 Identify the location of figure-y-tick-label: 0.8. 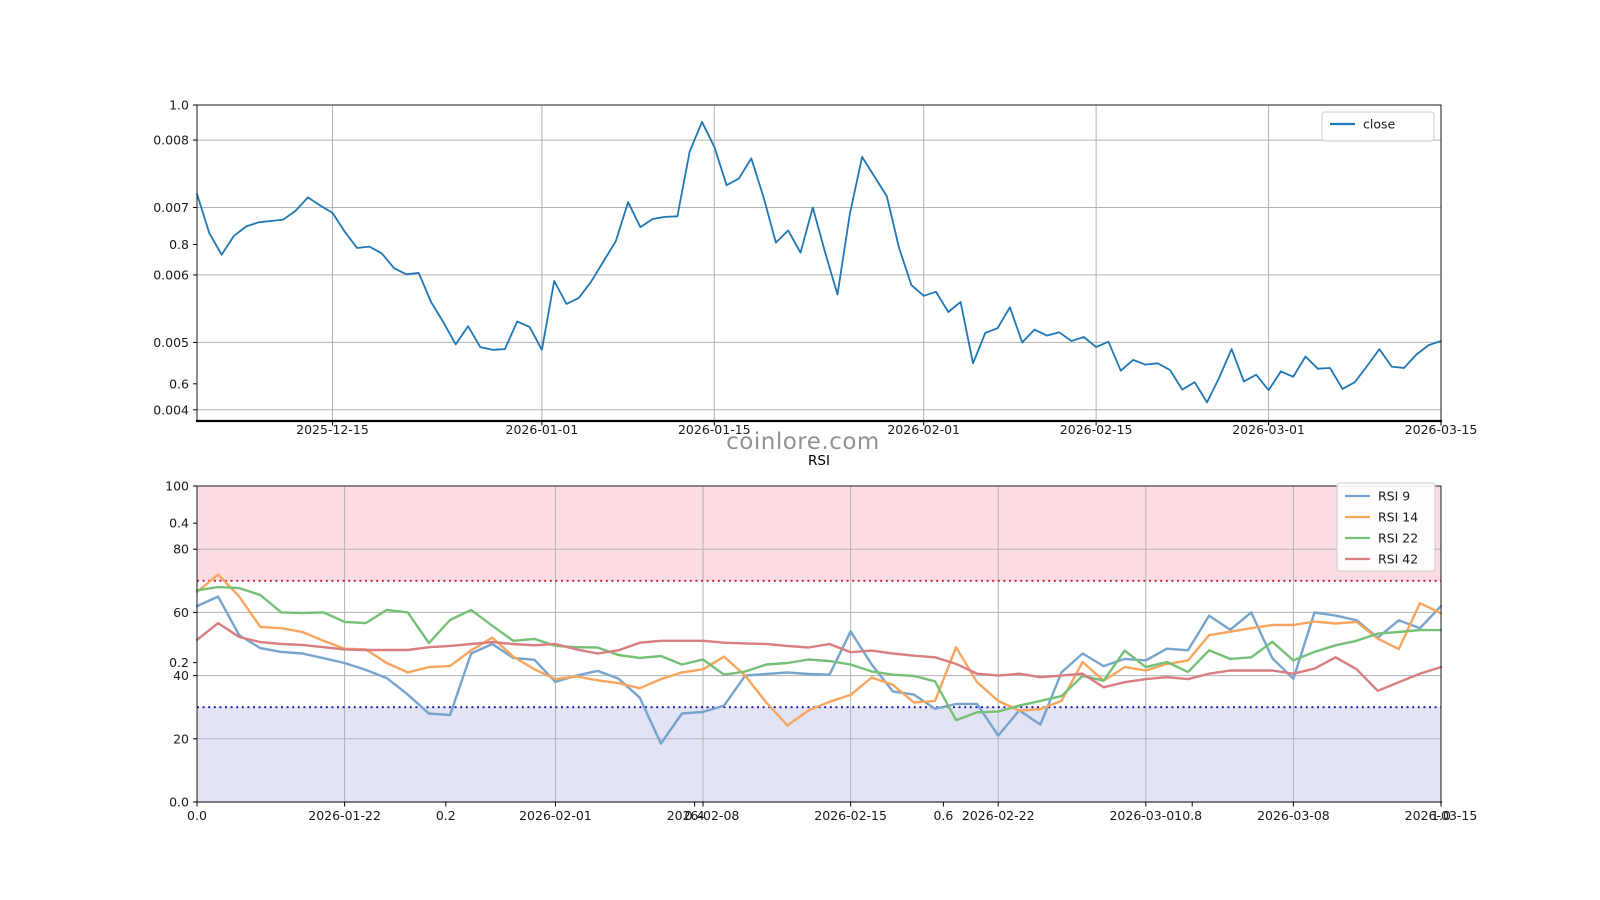
(179, 244).